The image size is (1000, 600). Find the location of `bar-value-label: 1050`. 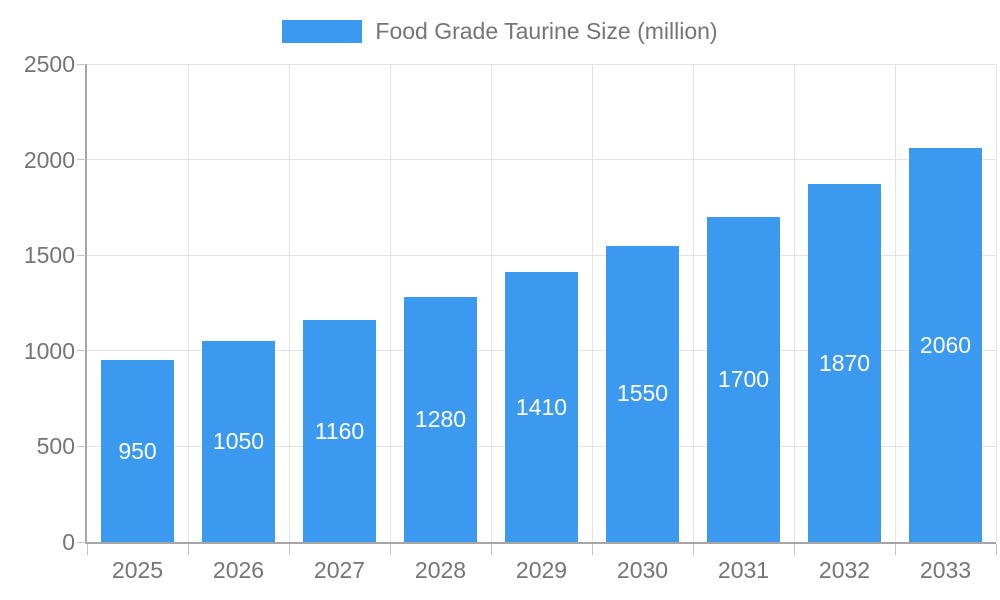

bar-value-label: 1050 is located at coordinates (238, 441).